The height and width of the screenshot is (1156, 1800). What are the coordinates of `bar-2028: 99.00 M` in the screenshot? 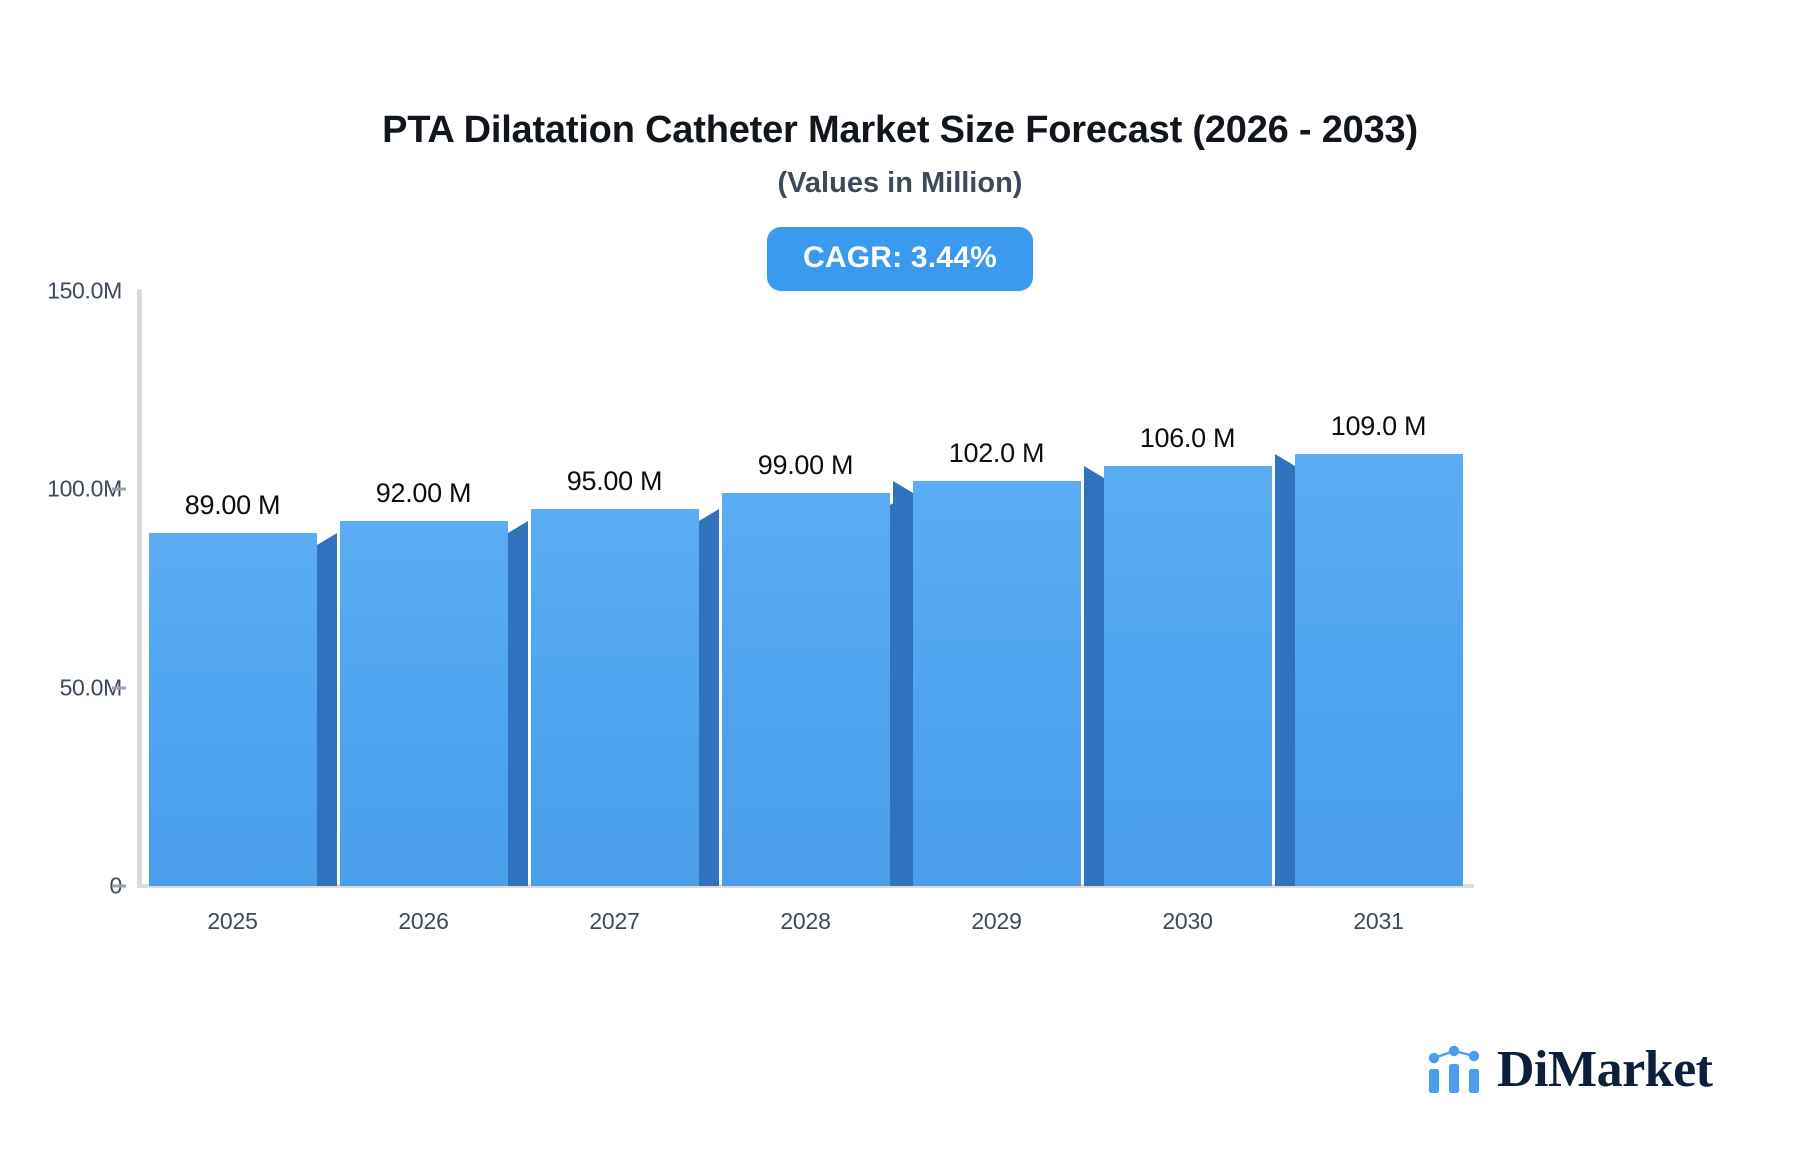 It's located at (815, 668).